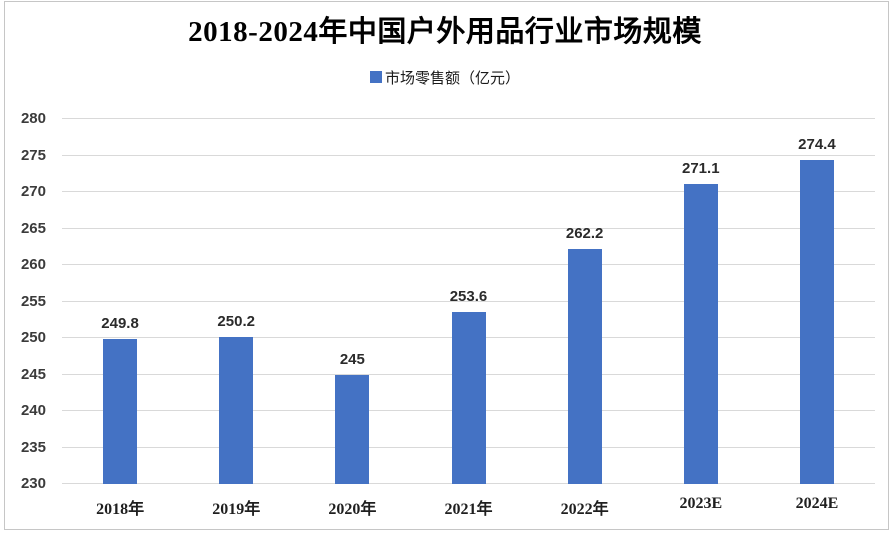 This screenshot has height=535, width=890. What do you see at coordinates (120, 324) in the screenshot?
I see `bar-value-label: 249.8` at bounding box center [120, 324].